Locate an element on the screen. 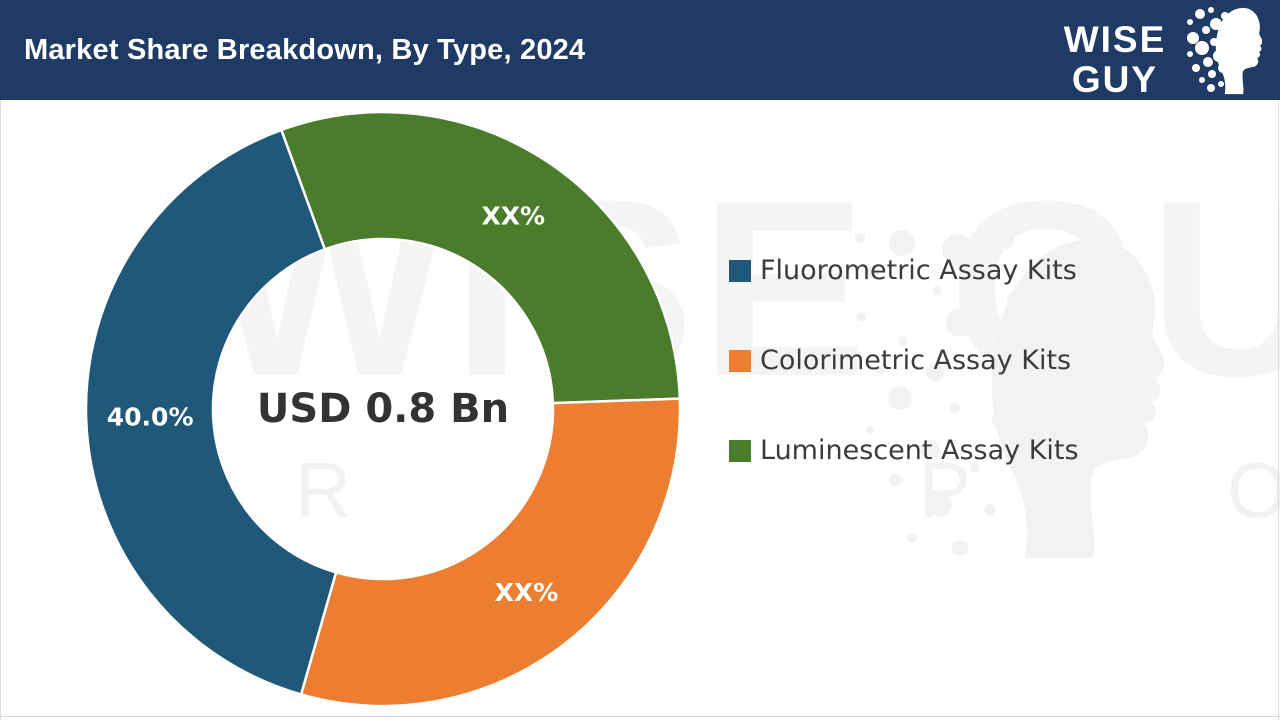  legend-swatch-colorimetric is located at coordinates (740, 361).